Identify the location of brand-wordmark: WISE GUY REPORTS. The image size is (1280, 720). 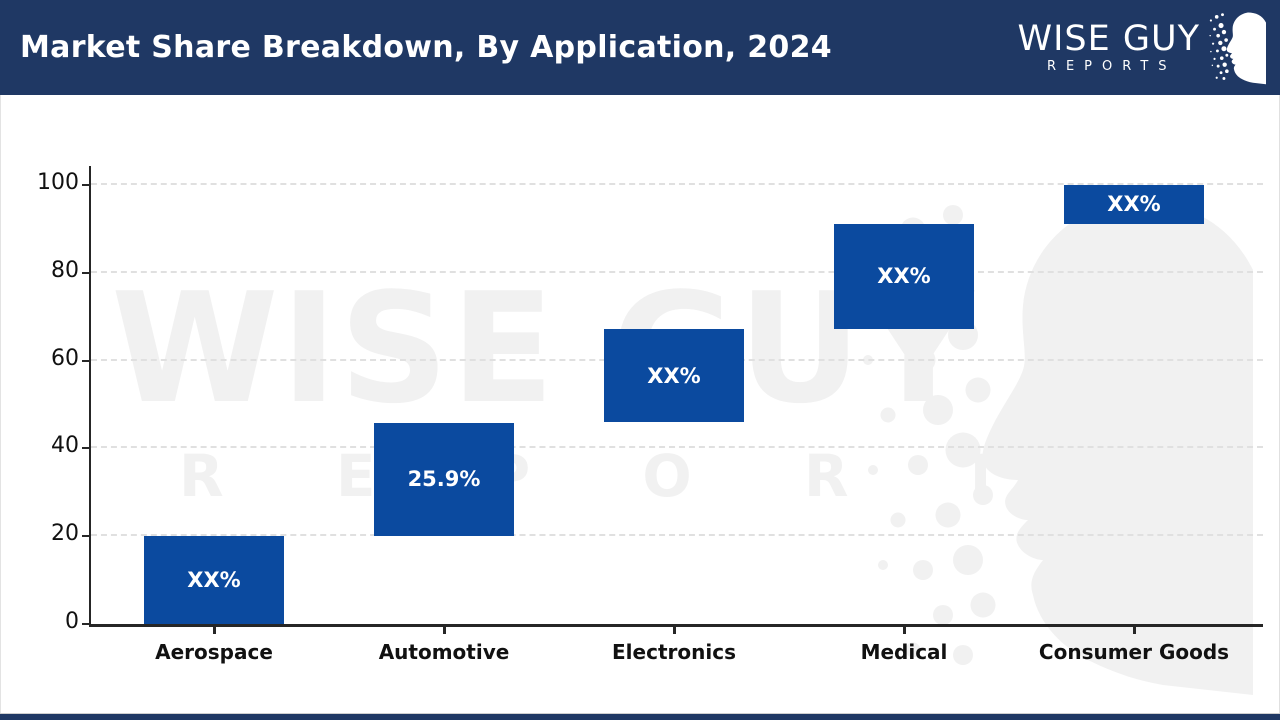
(1108, 46).